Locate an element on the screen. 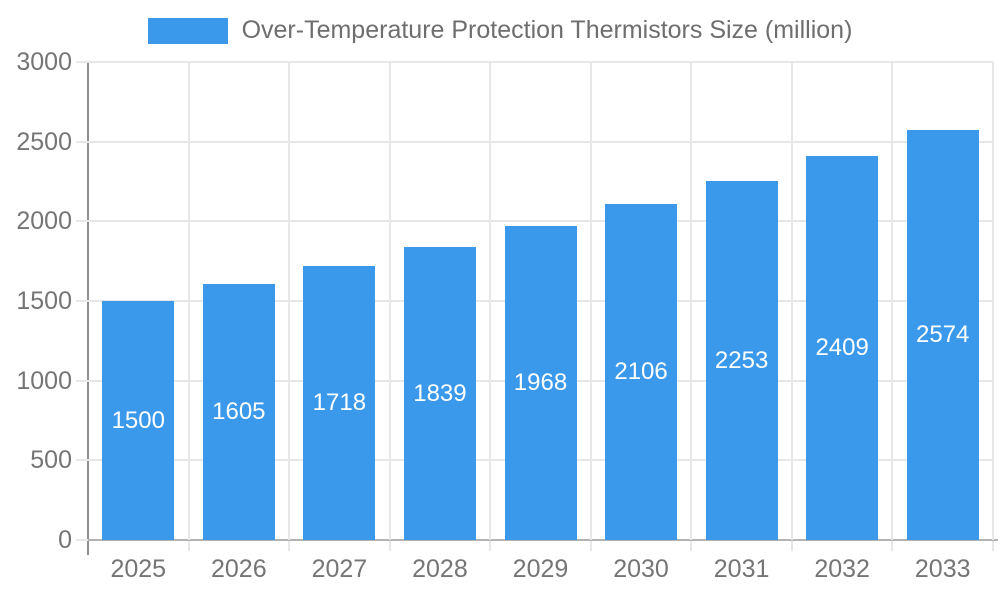 The width and height of the screenshot is (1000, 600). x-axis-label: 2027 is located at coordinates (339, 569).